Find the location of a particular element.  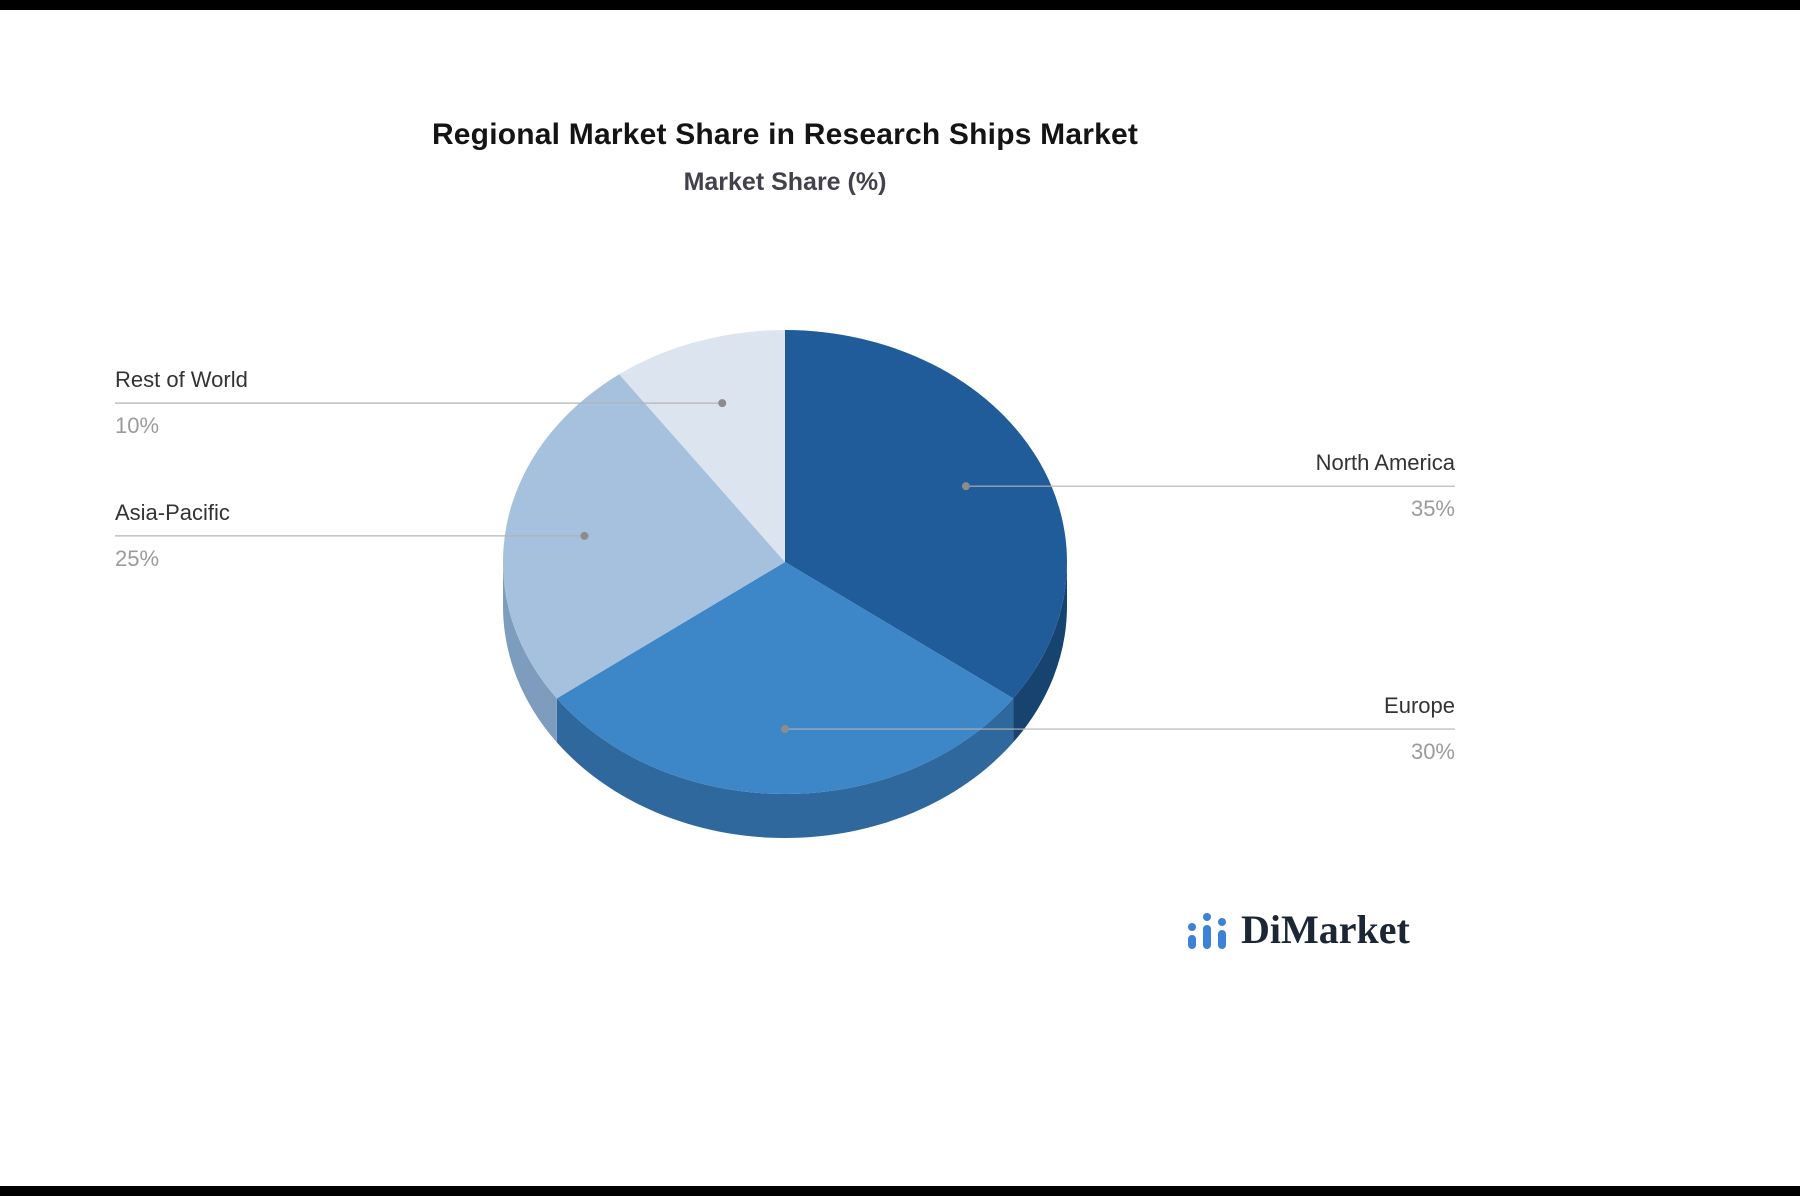

slice-label-text: North America is located at coordinates (1385, 463).